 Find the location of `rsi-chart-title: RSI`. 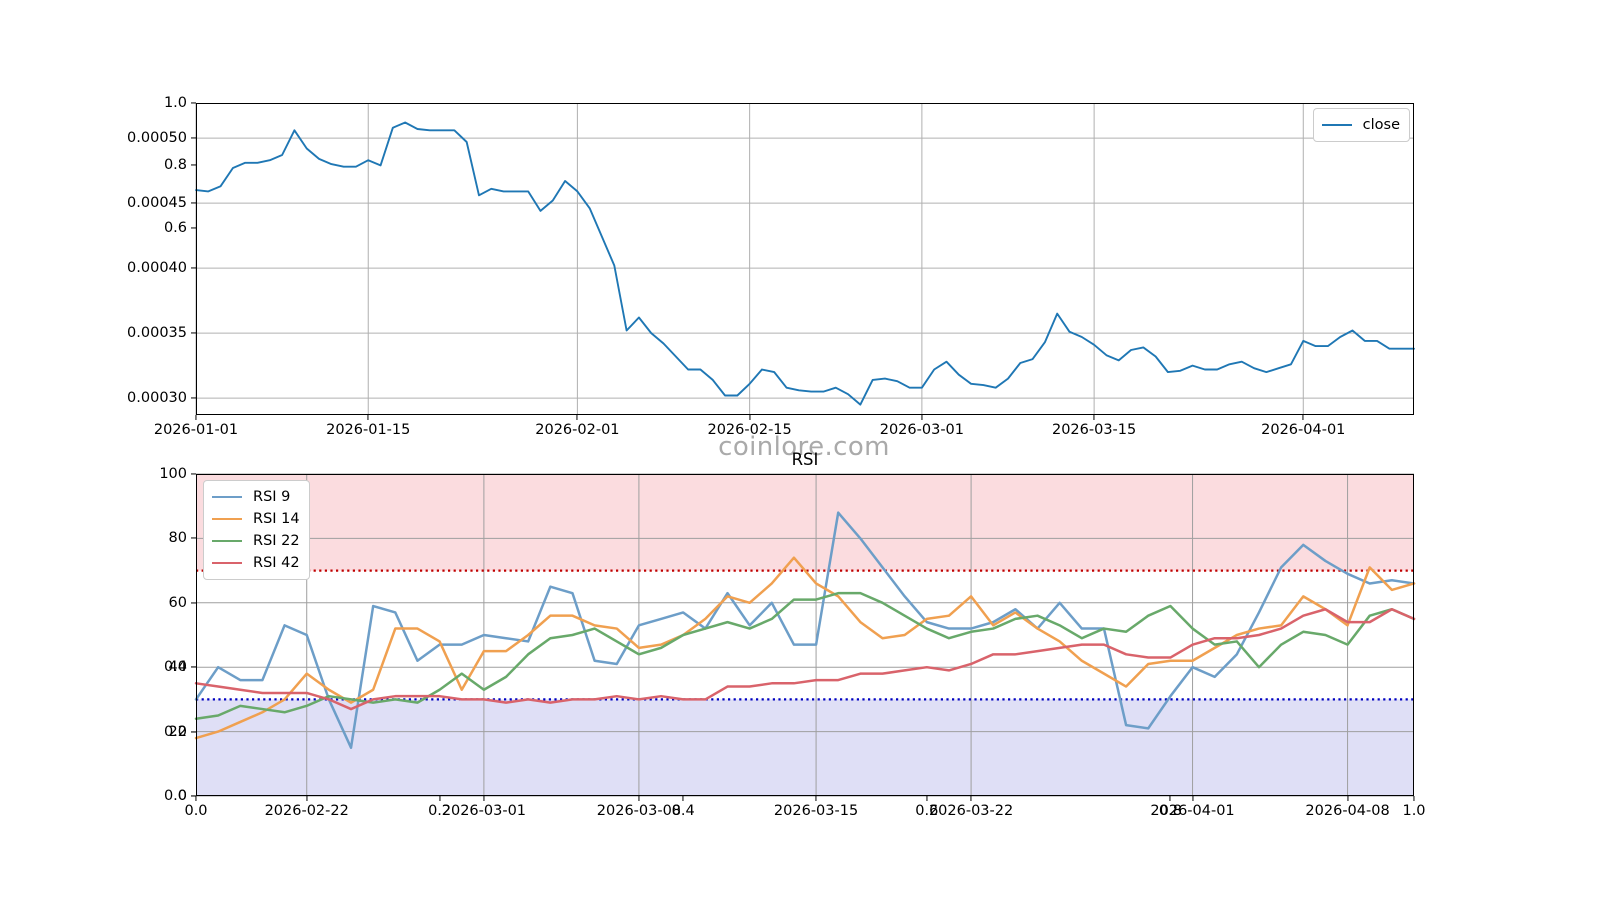

rsi-chart-title: RSI is located at coordinates (805, 459).